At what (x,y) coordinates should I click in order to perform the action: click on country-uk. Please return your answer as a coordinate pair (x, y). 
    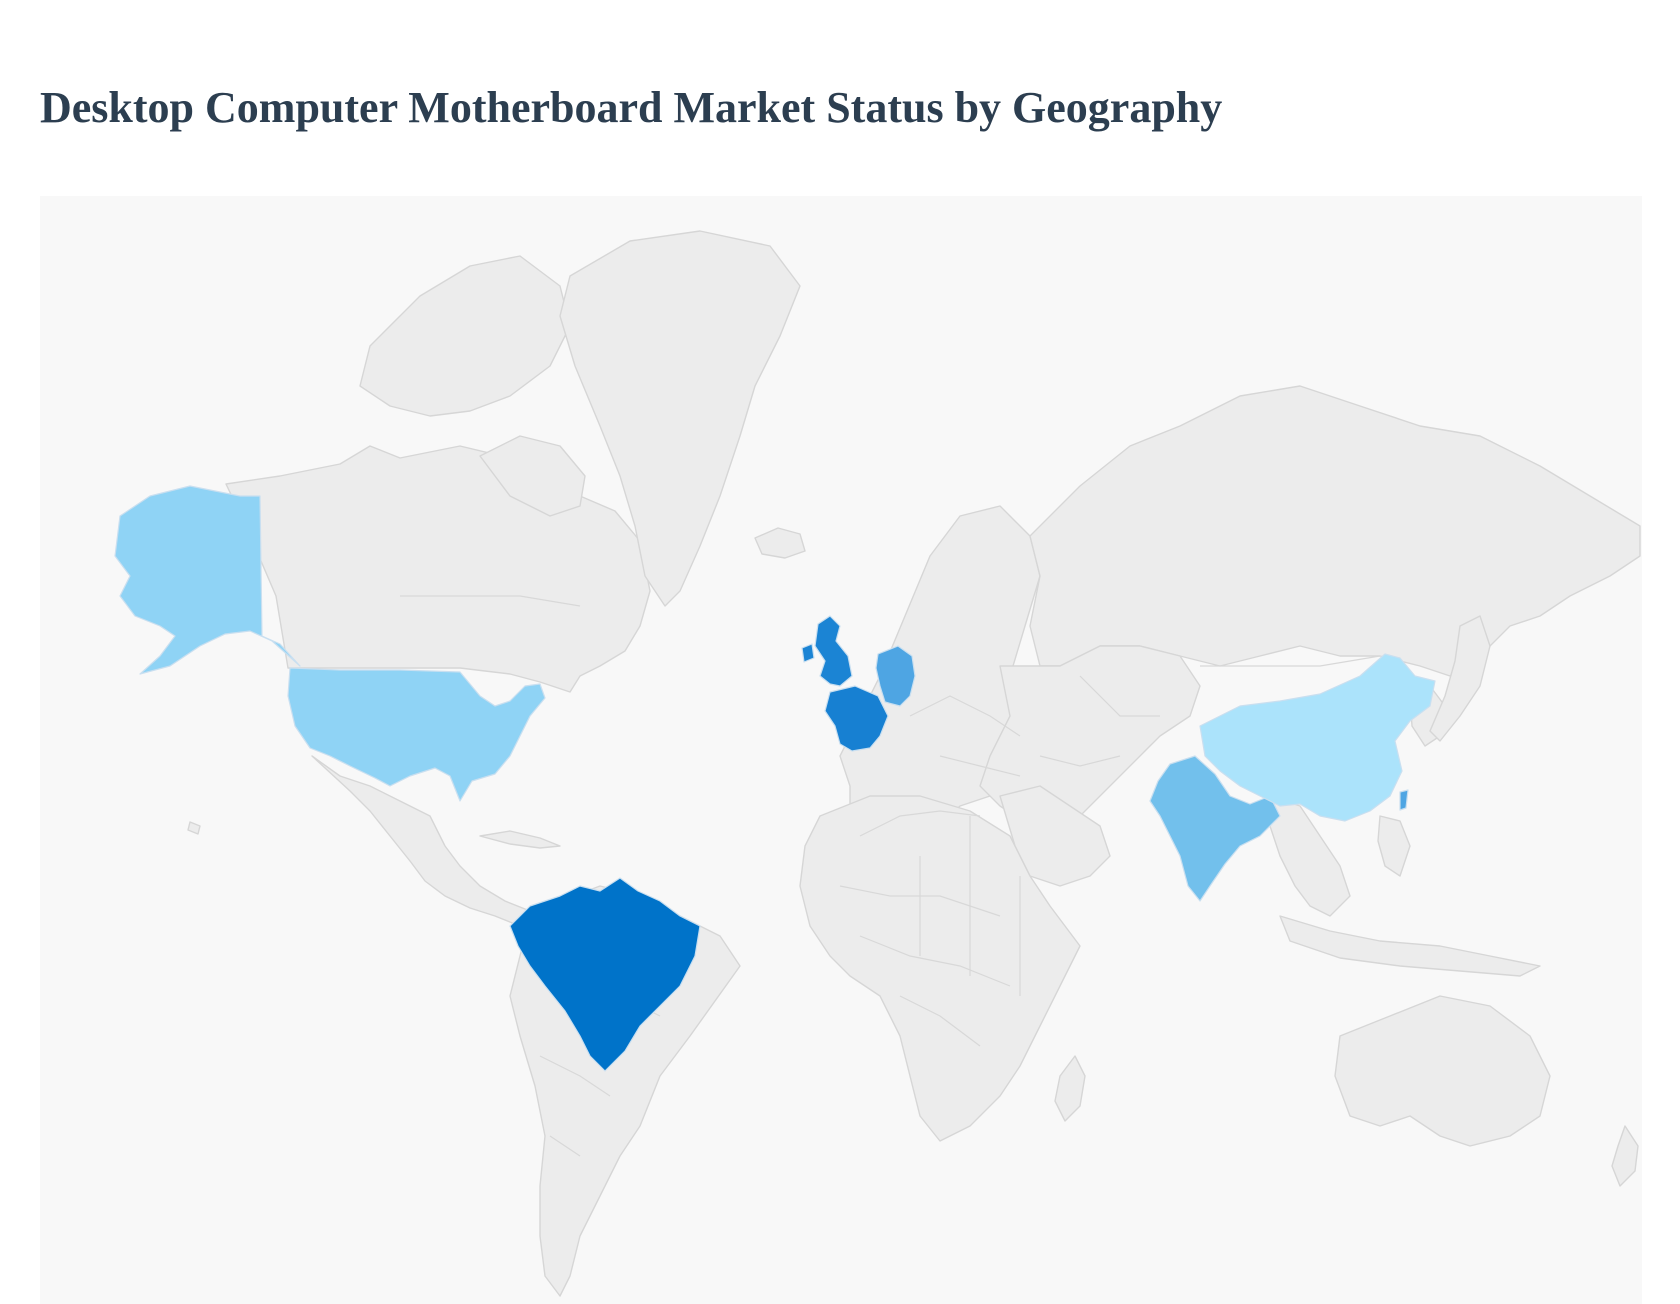
    Looking at the image, I should click on (833, 651).